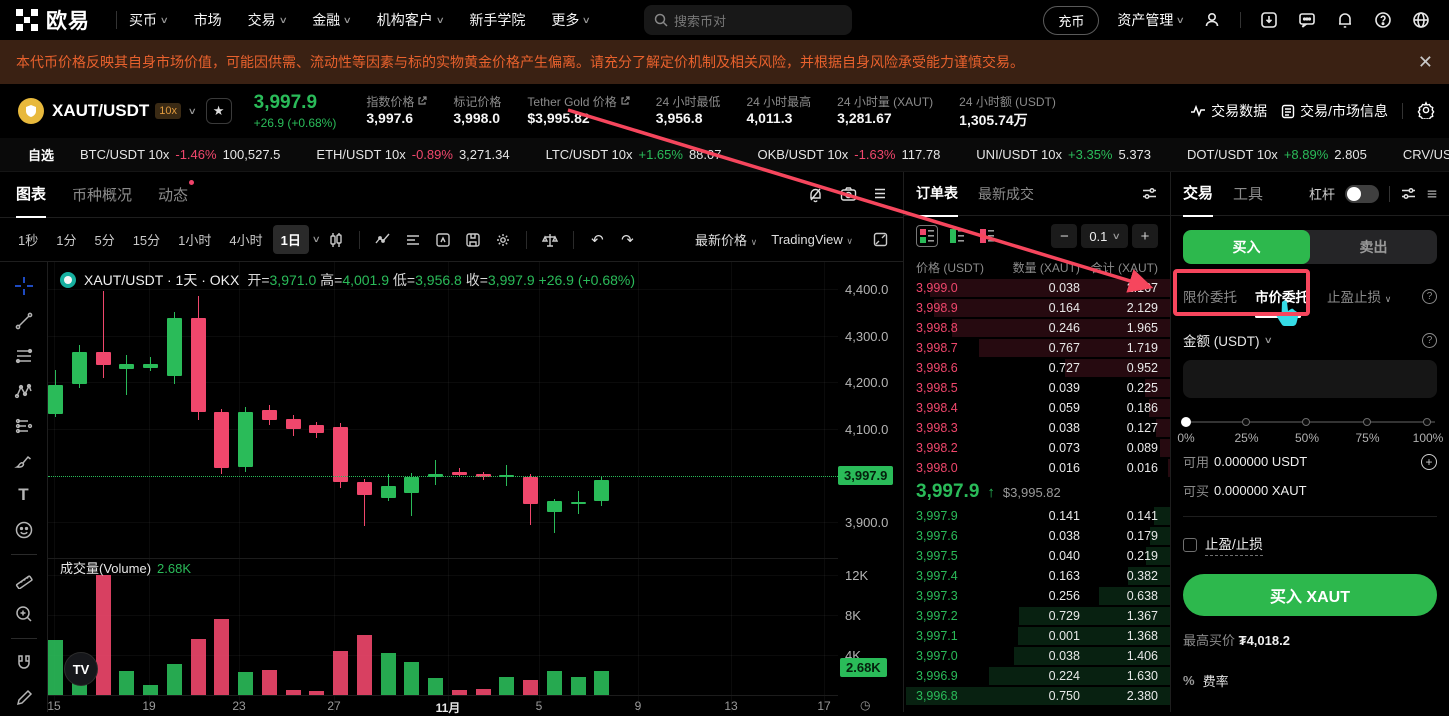 The width and height of the screenshot is (1449, 716). Describe the element at coordinates (1037, 328) in the screenshot. I see `orderbook-row: 3,998.8 0.246 1.965` at that location.